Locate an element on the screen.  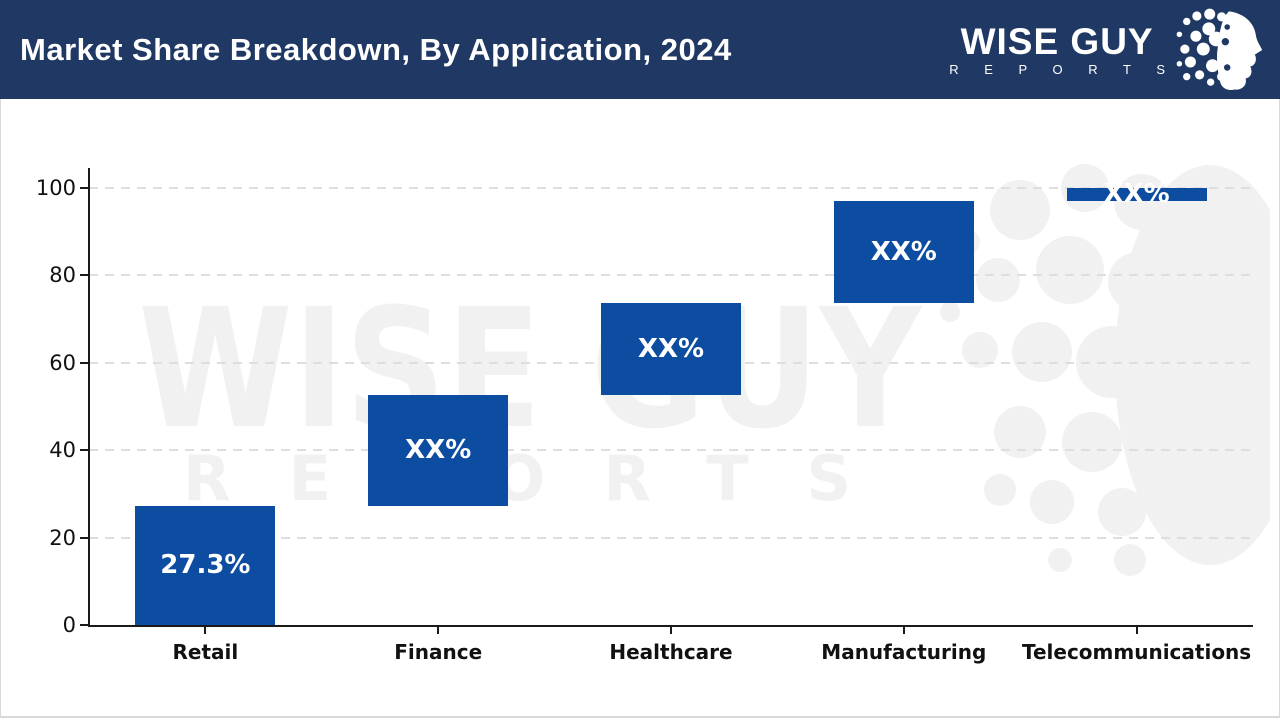
x-axis-category-label: Manufacturing is located at coordinates (904, 652).